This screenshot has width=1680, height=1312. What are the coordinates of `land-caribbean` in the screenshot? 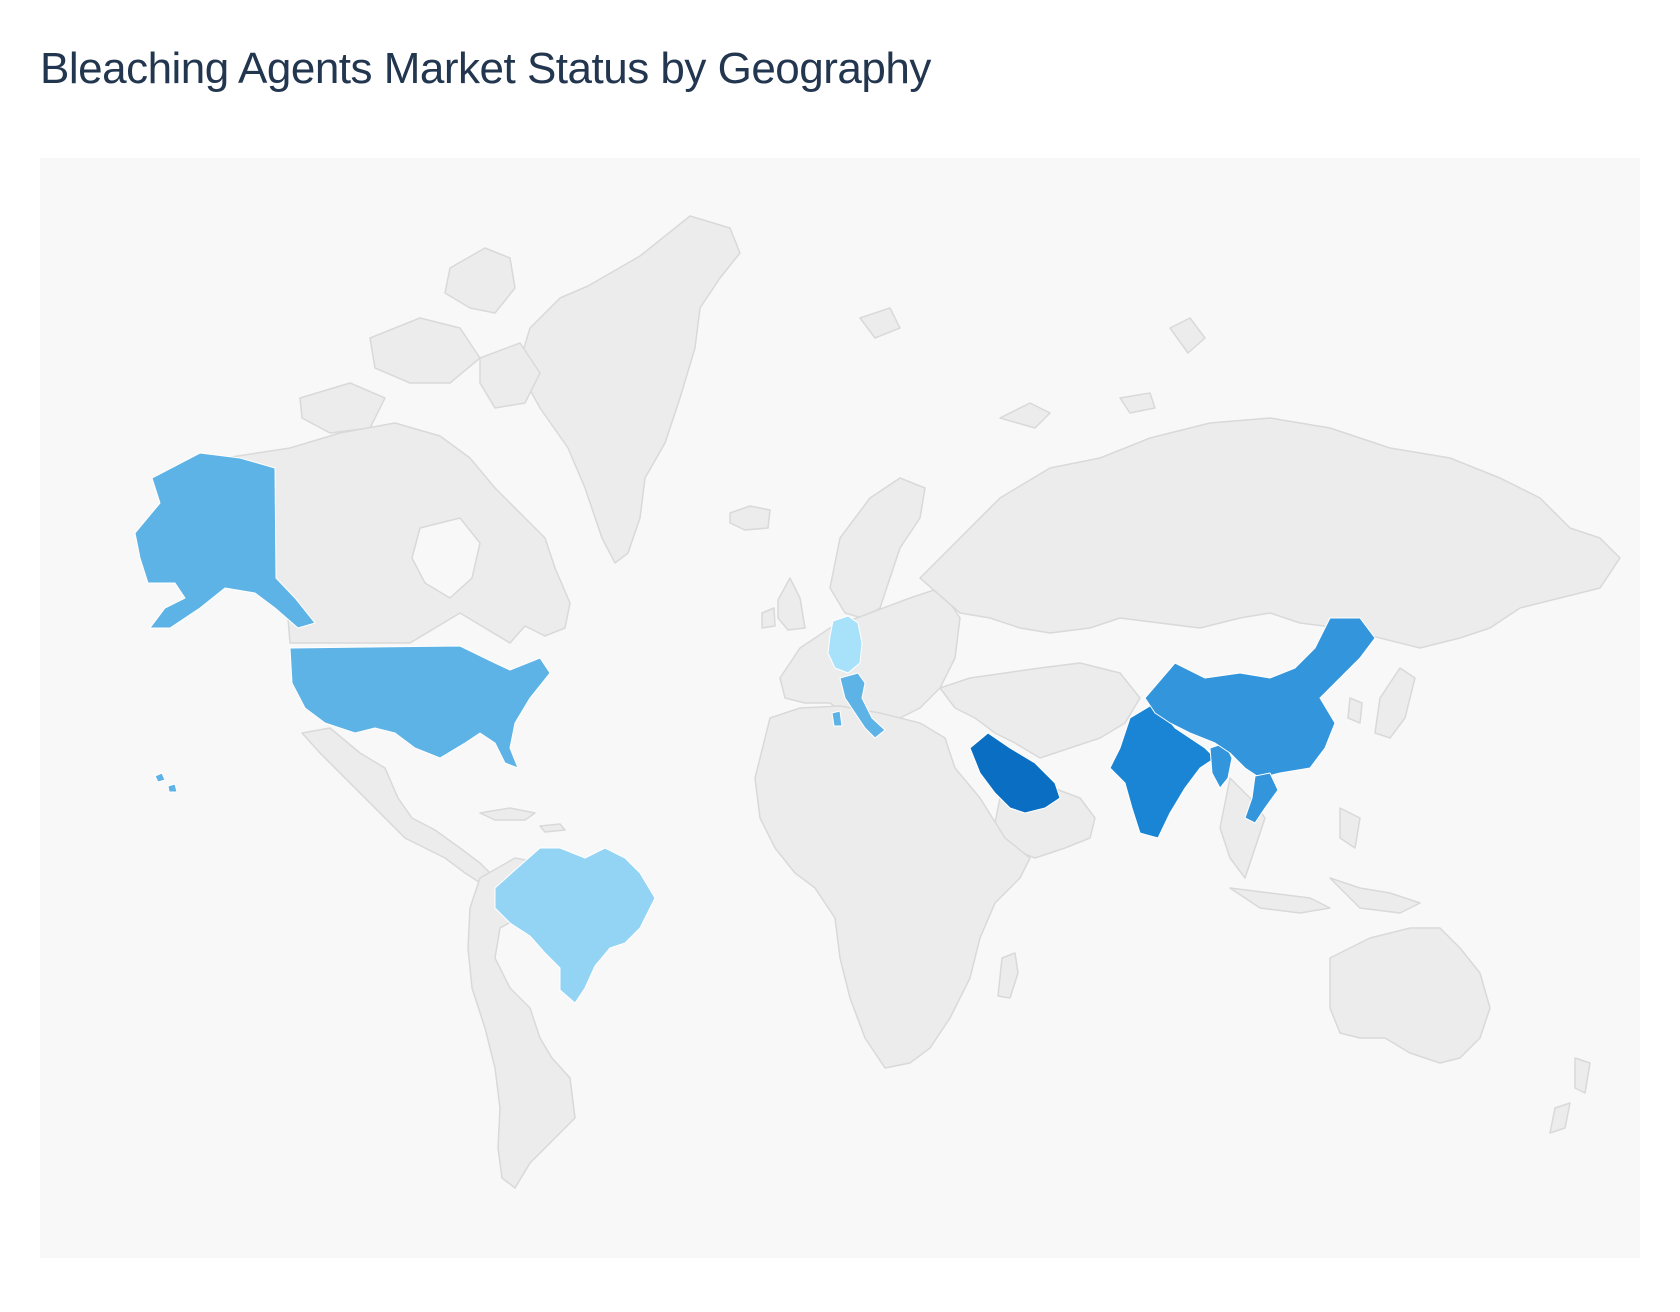 It's located at (522, 820).